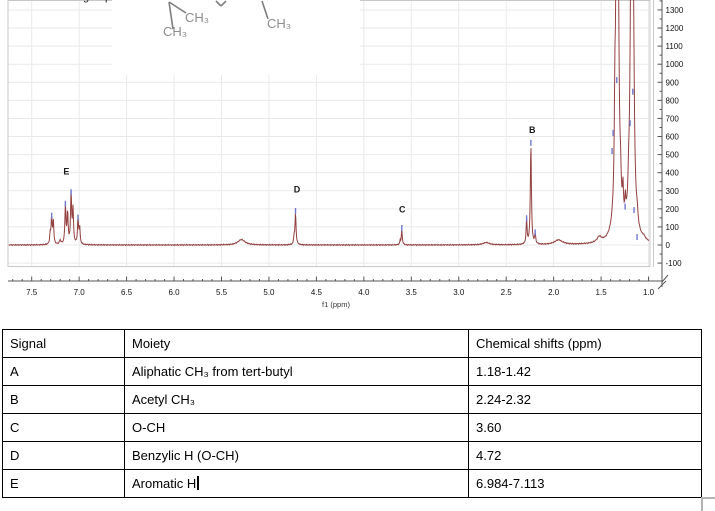  Describe the element at coordinates (296, 455) in the screenshot. I see `cell-moiety-d: Benzylic H (O-CH)` at that location.